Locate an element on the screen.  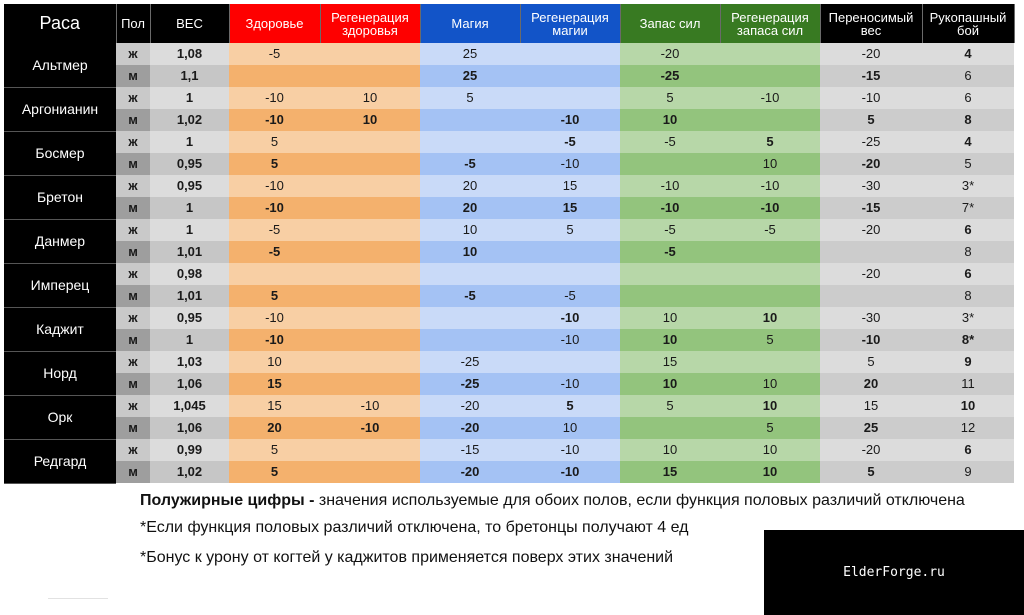
magicka-cell: -20 is located at coordinates (470, 428).